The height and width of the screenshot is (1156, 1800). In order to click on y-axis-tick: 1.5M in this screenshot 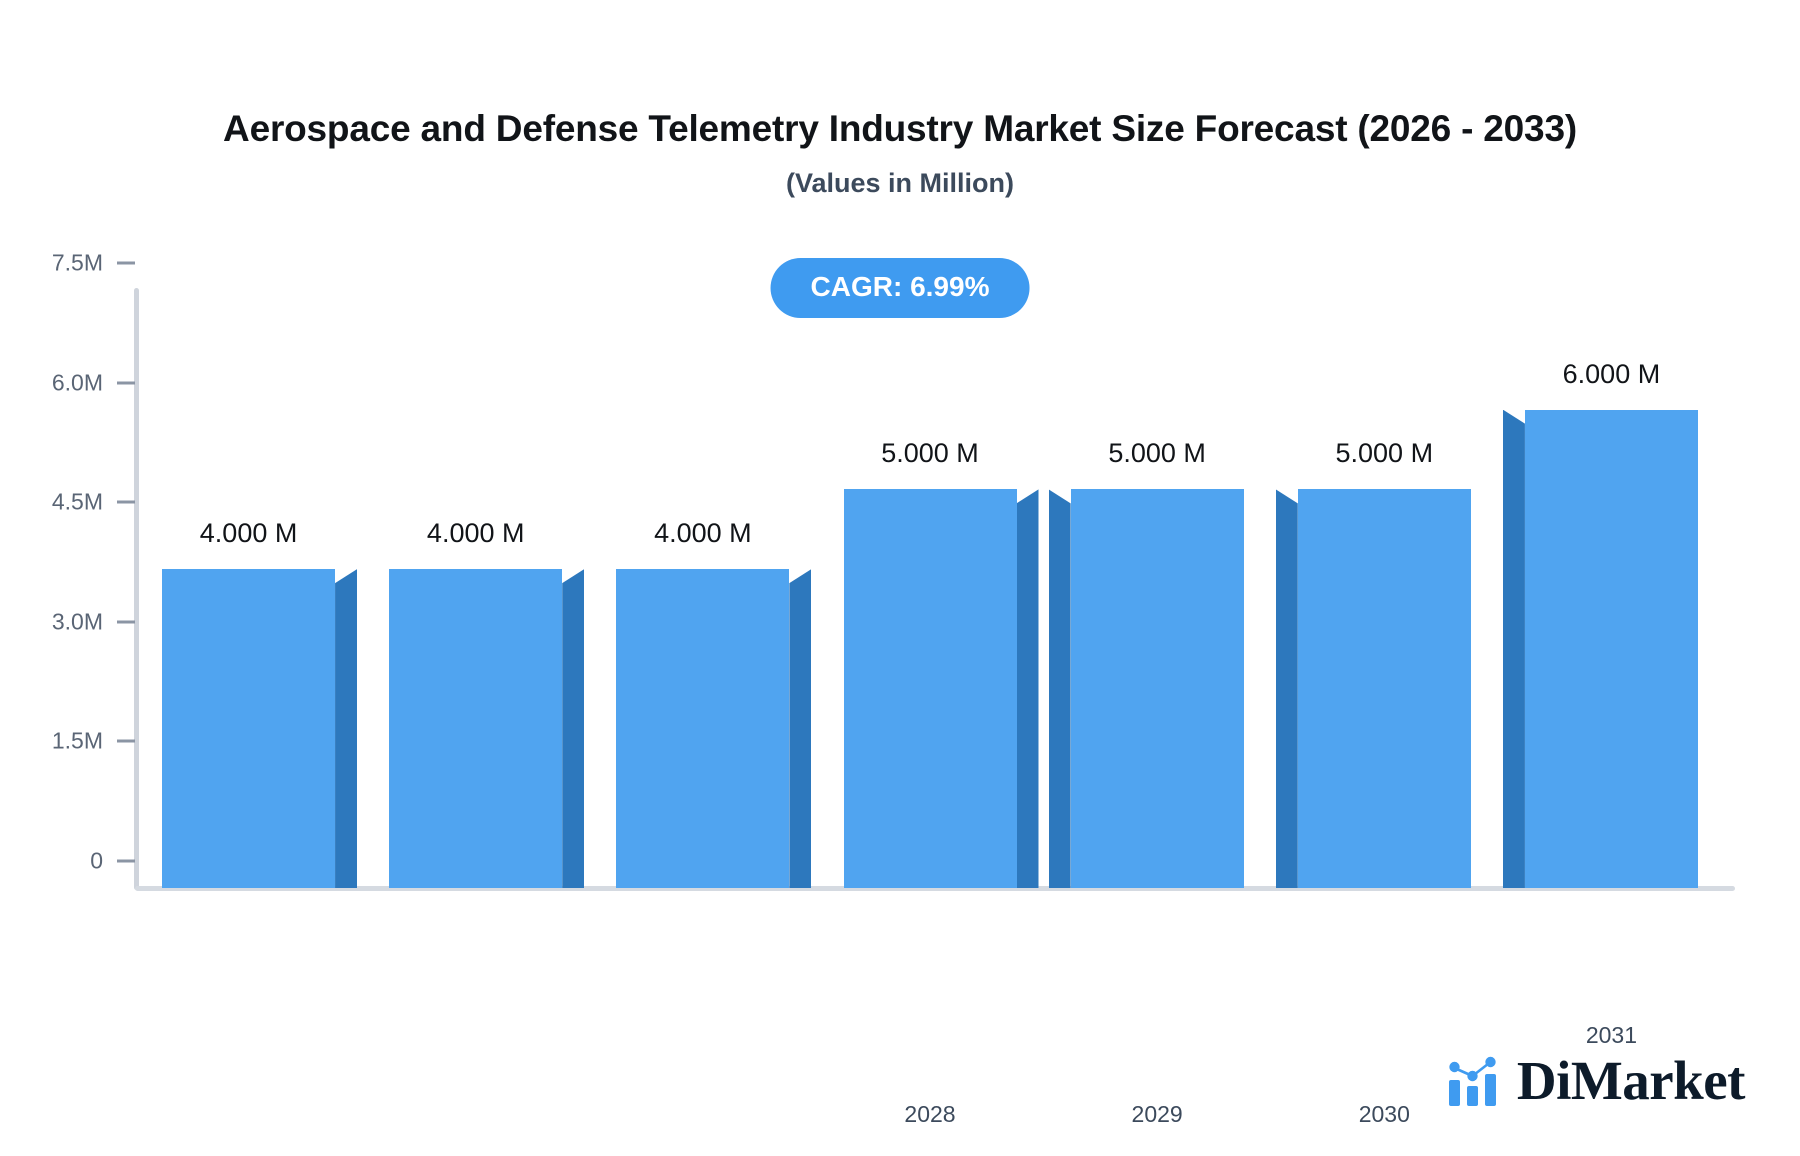, I will do `click(67, 741)`.